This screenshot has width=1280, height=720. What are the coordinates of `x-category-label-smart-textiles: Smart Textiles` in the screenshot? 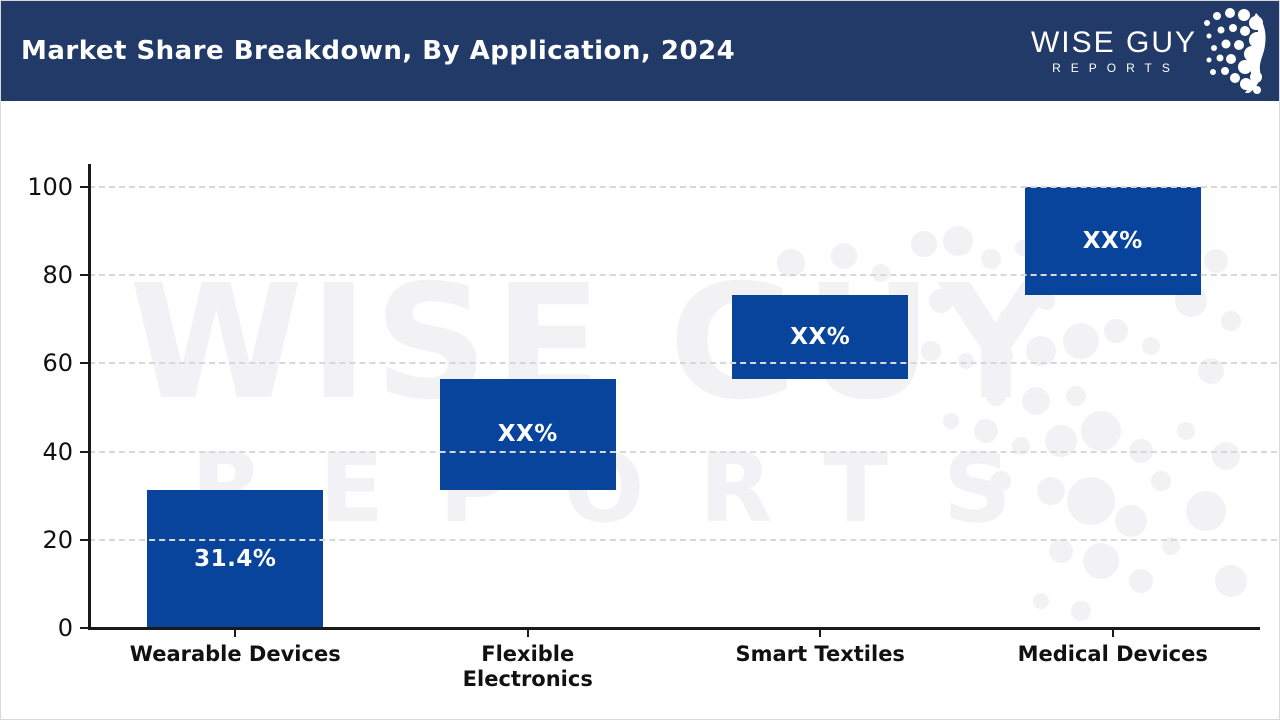 It's located at (820, 654).